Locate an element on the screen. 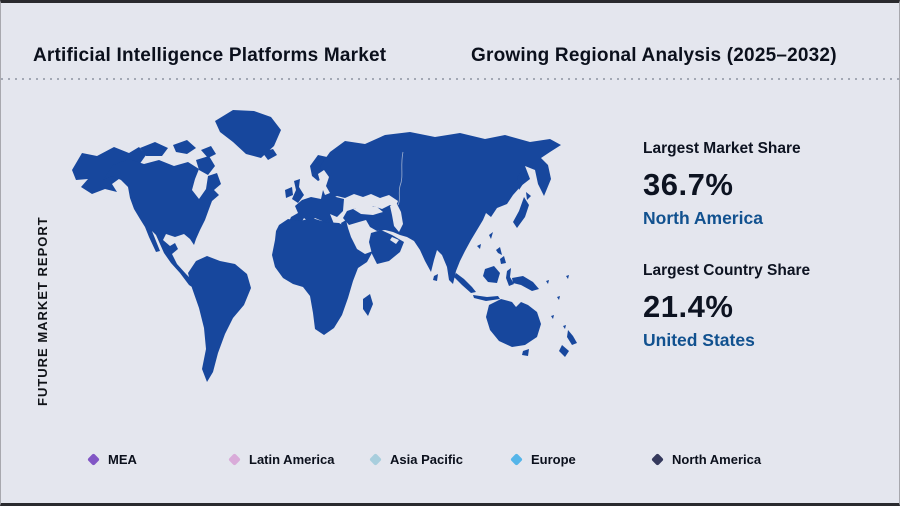  legend-label: Latin America is located at coordinates (292, 459).